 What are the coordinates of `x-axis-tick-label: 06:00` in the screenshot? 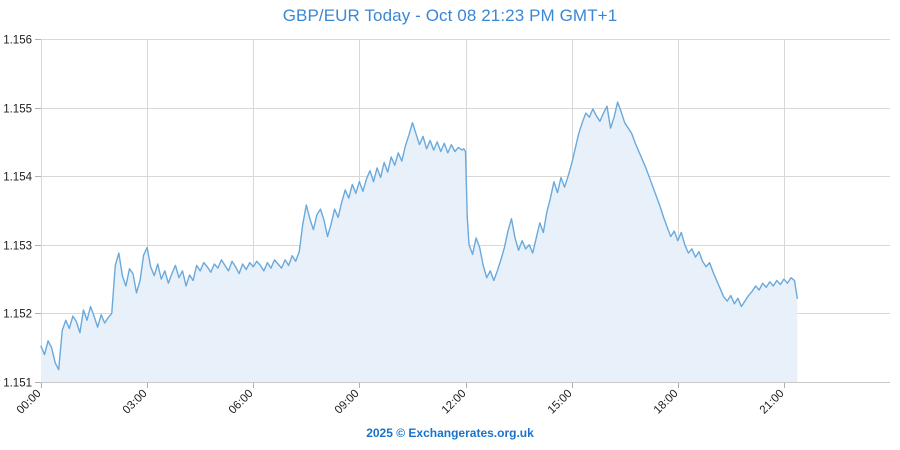 It's located at (241, 402).